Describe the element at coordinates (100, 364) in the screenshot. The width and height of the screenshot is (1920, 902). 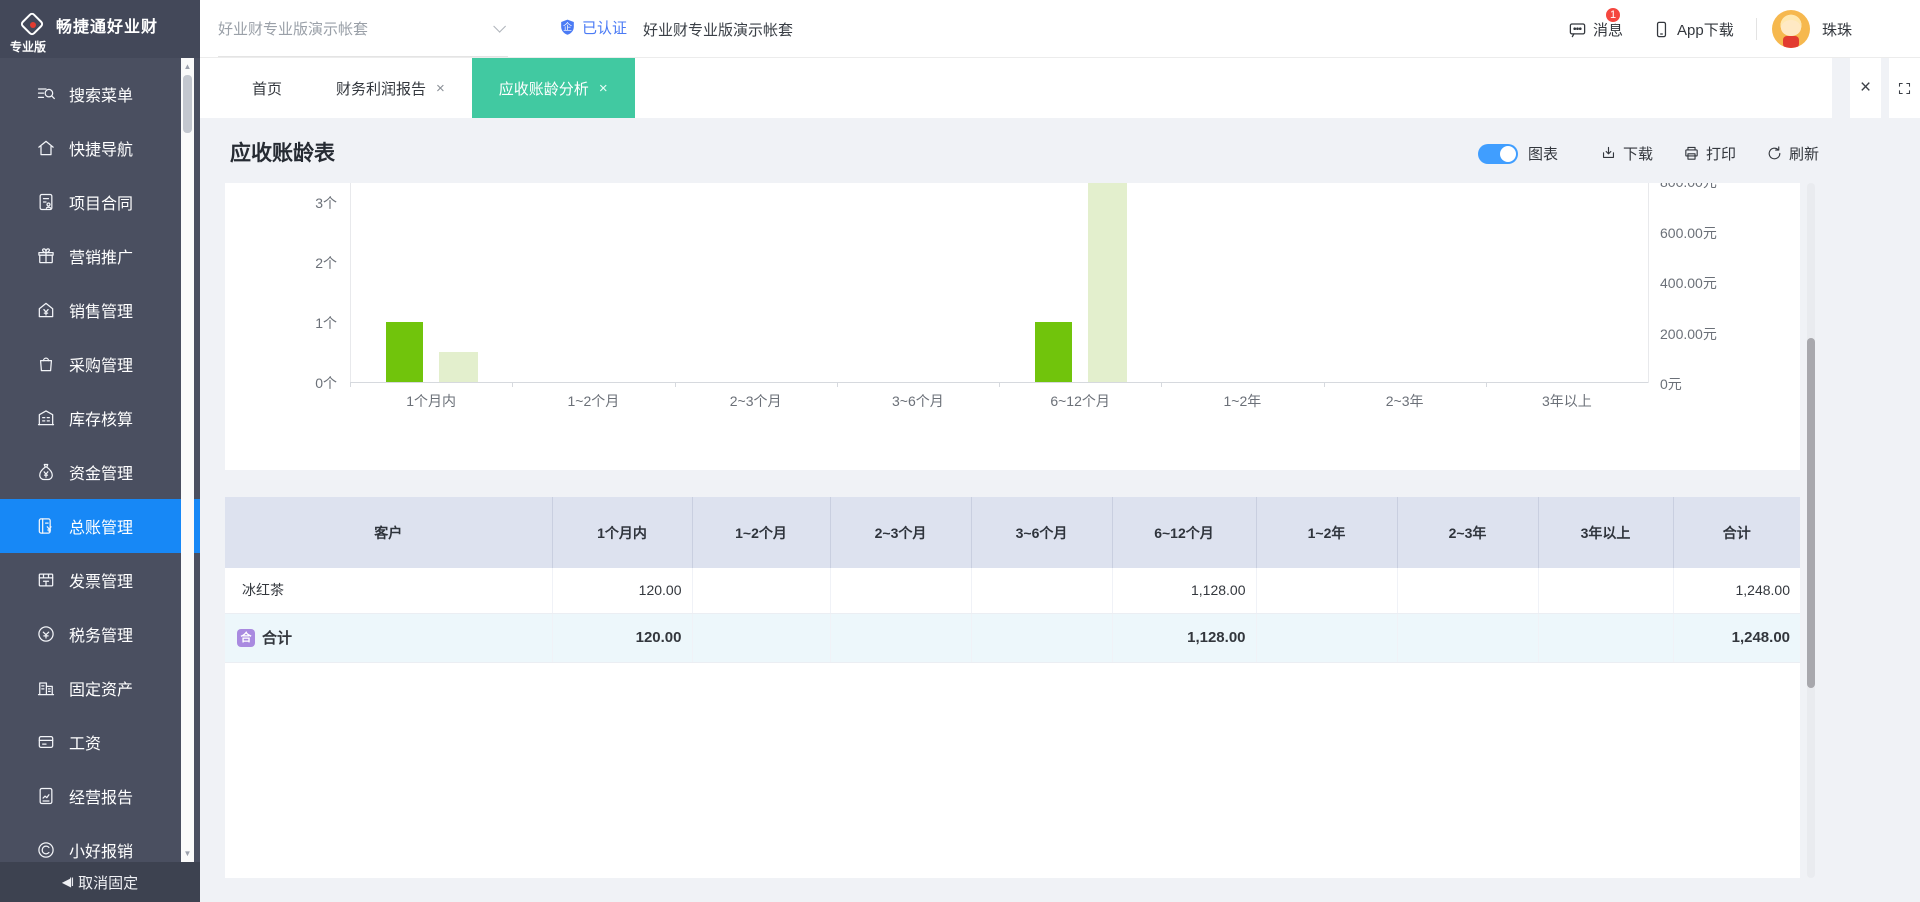
I see `sidebar-item-purchasing: 采购管理` at that location.